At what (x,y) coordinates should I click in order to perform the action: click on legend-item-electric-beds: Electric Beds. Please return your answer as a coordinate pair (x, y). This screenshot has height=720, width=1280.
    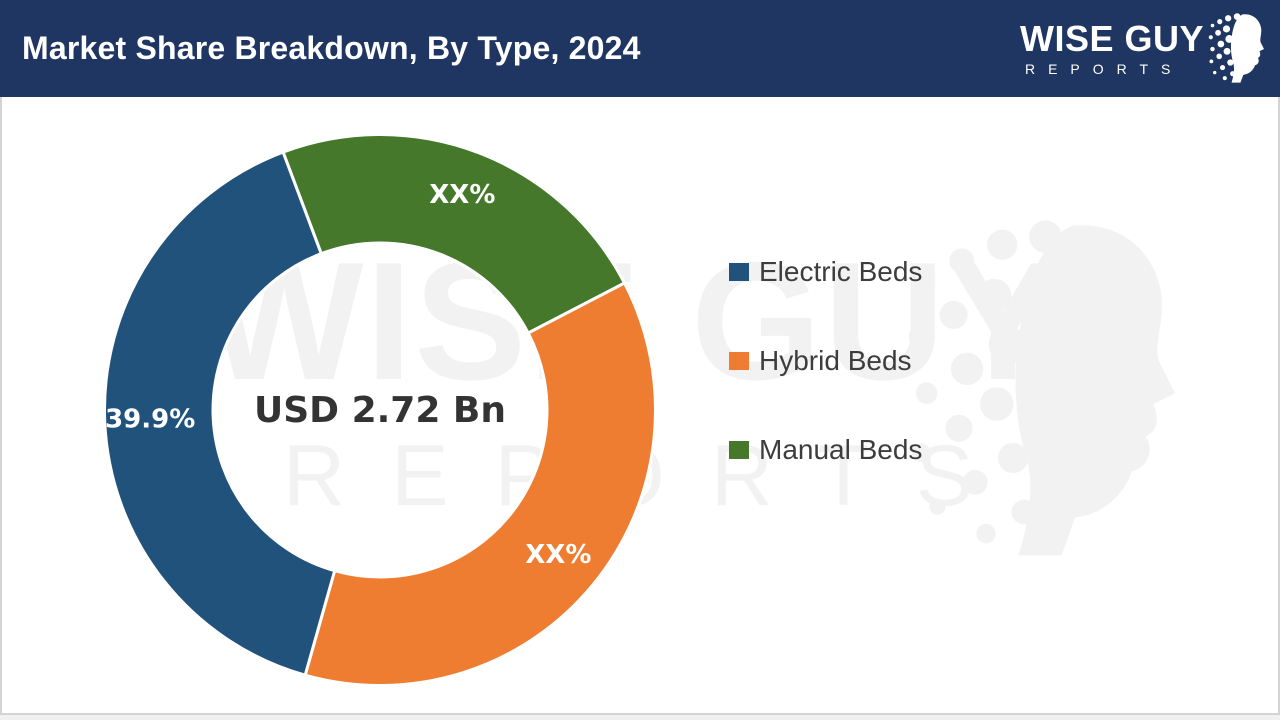
    Looking at the image, I should click on (826, 271).